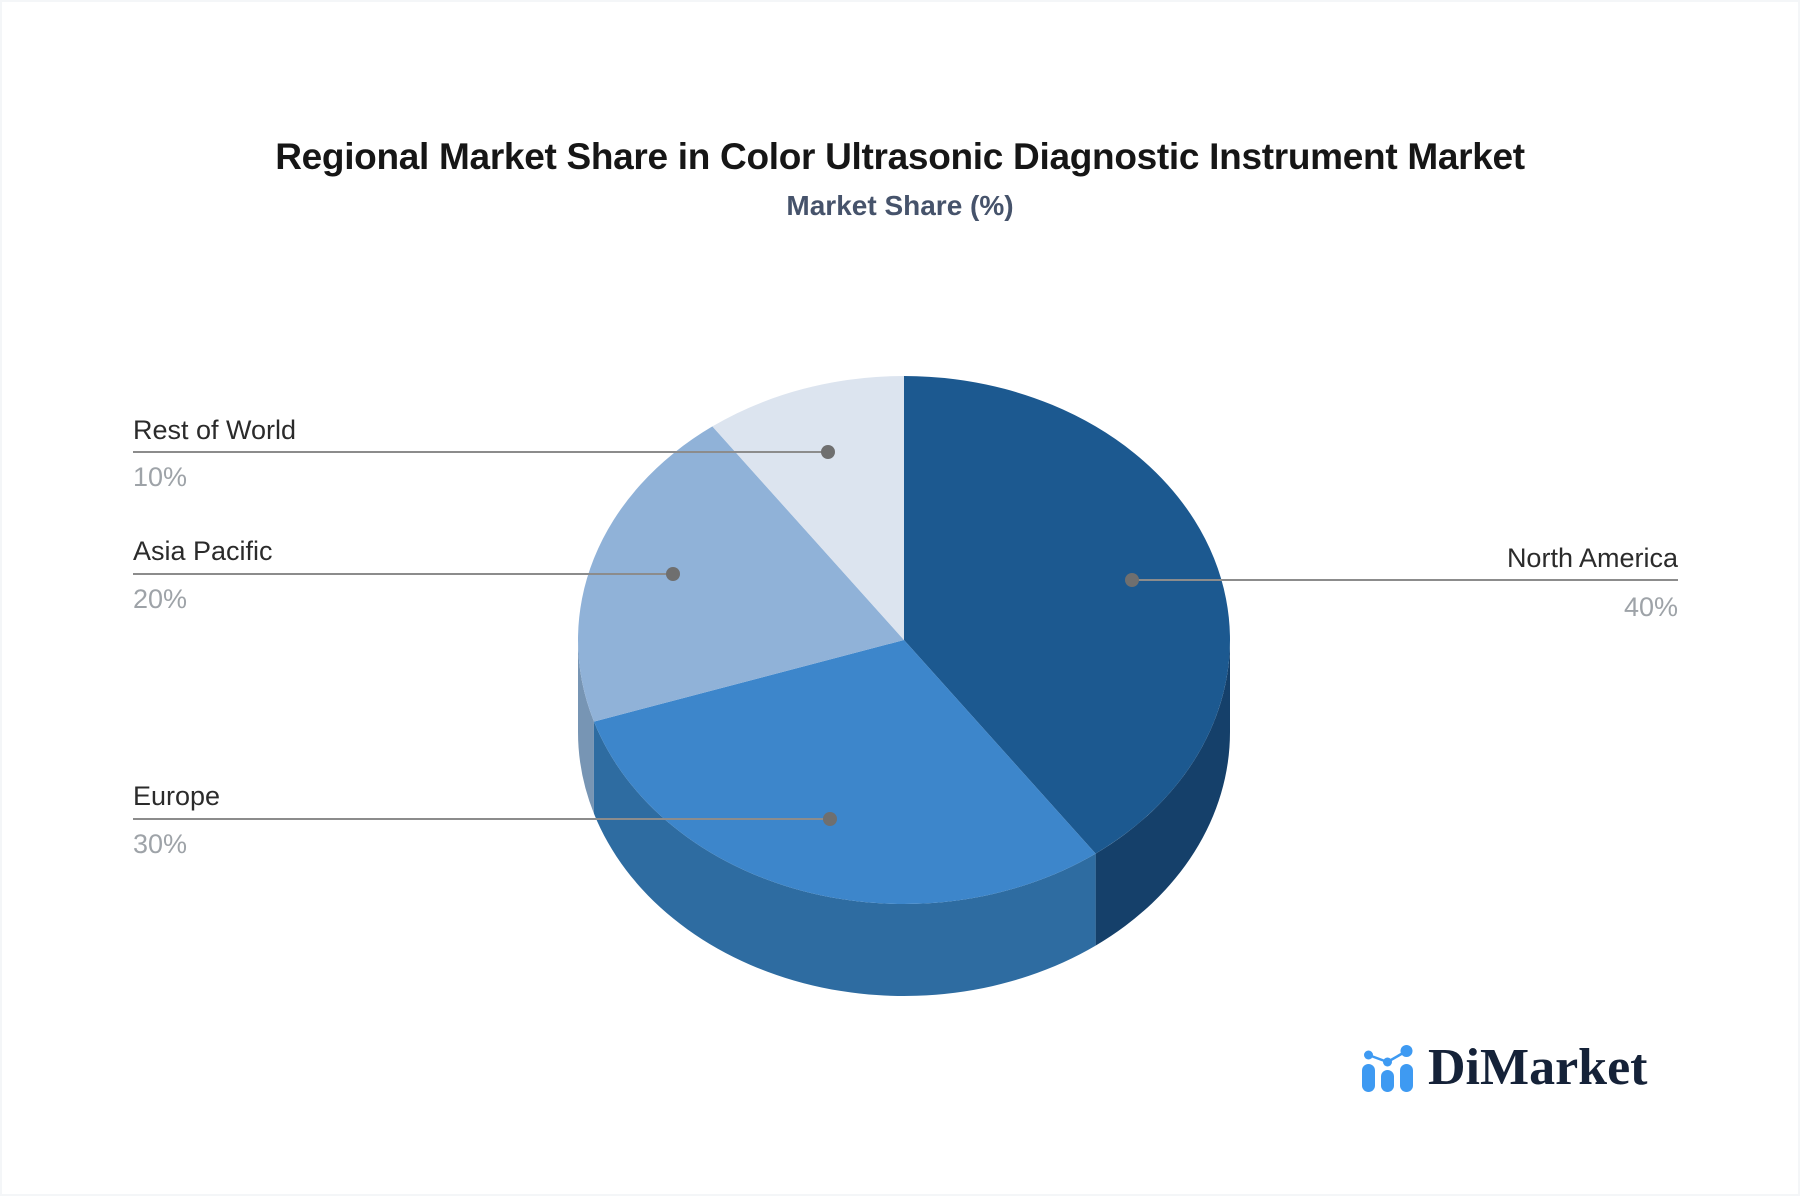 The width and height of the screenshot is (1800, 1196). I want to click on pie-slice-north-america-side, so click(1162, 793).